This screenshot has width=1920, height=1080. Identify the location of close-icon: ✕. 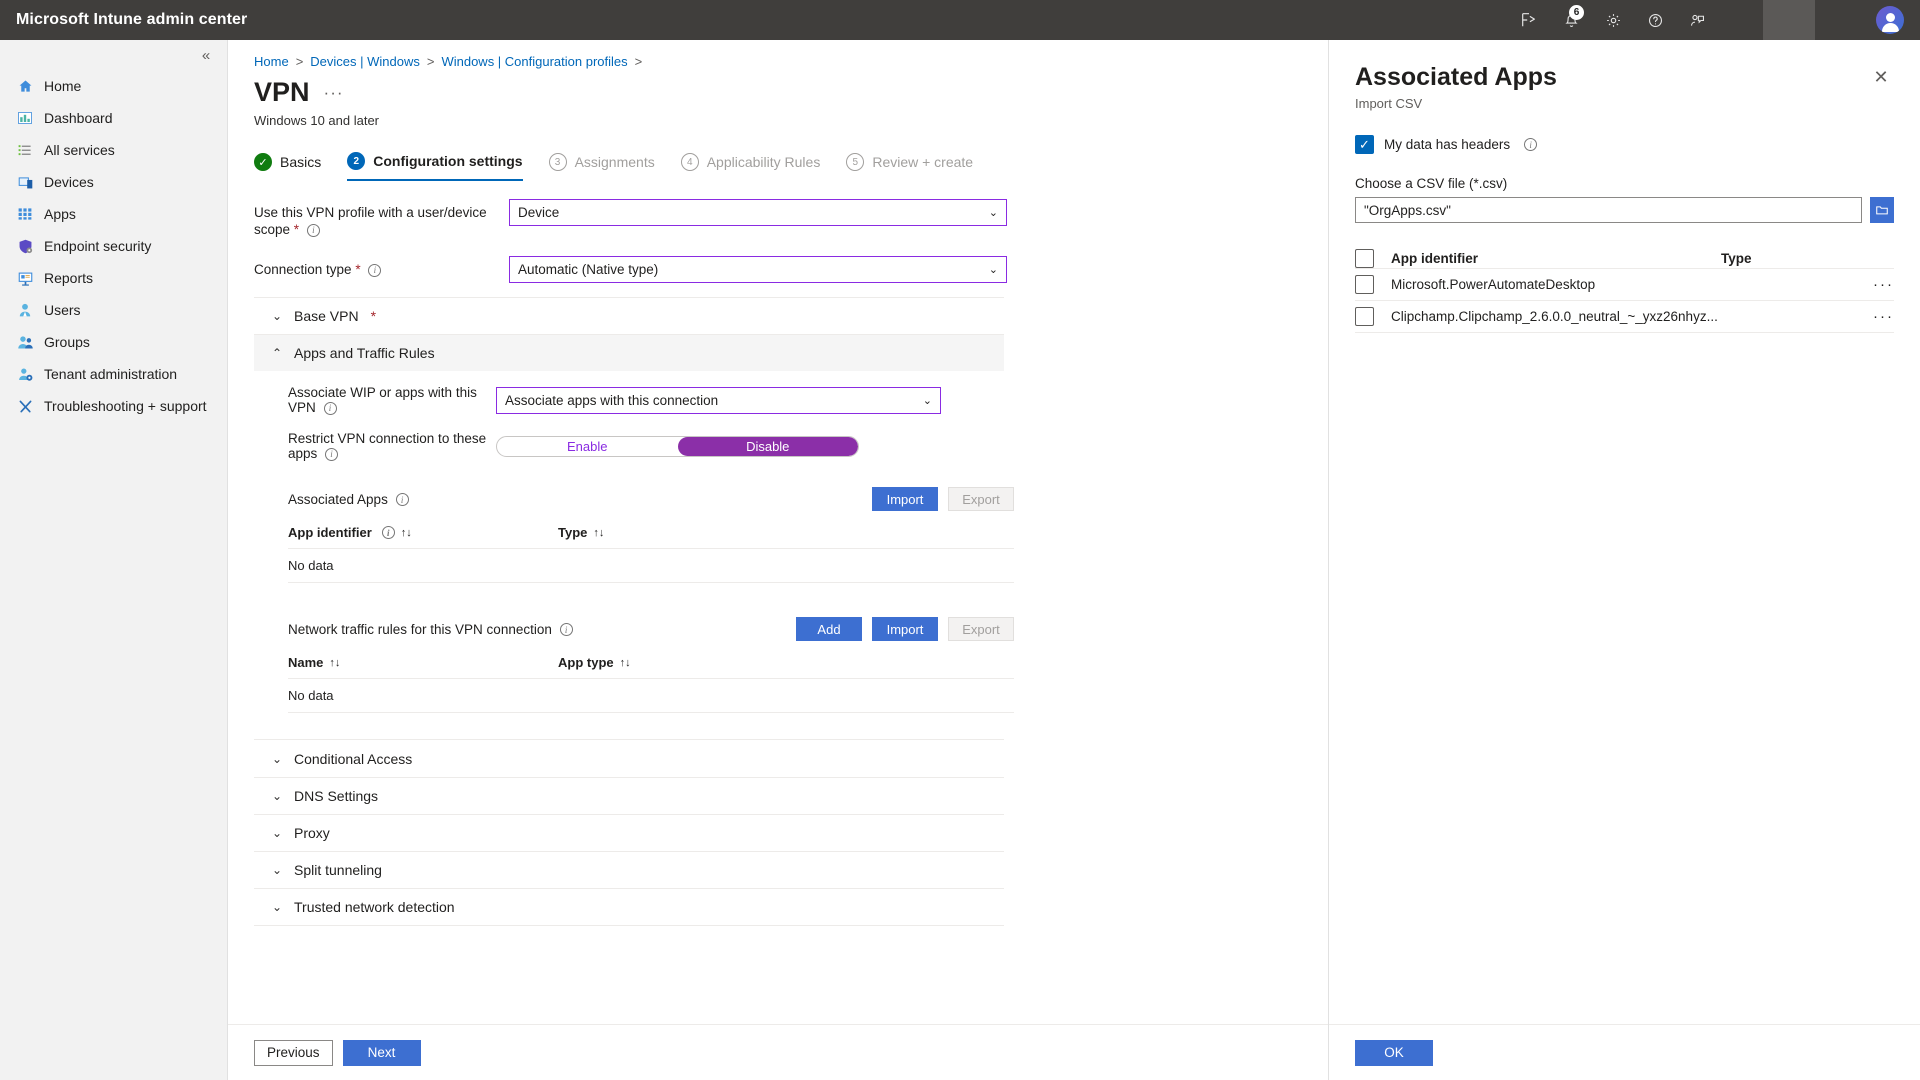
(1881, 76).